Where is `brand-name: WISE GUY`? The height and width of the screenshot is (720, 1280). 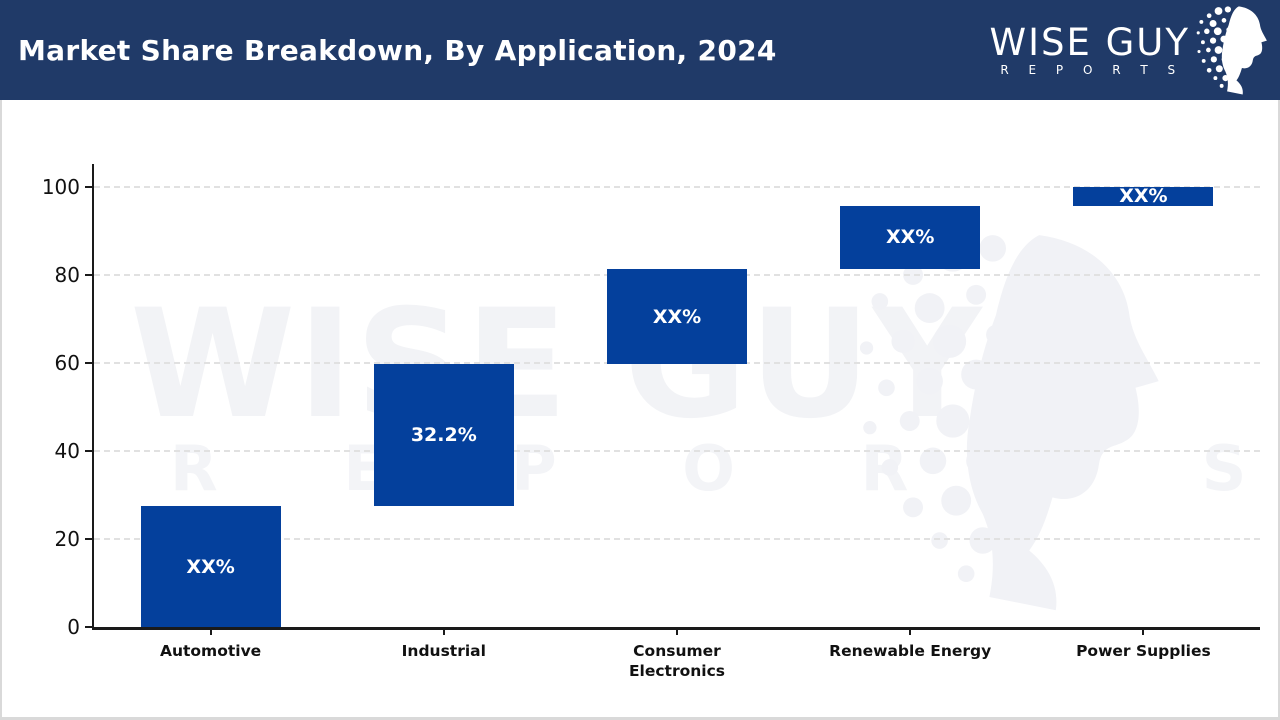
brand-name: WISE GUY is located at coordinates (1089, 42).